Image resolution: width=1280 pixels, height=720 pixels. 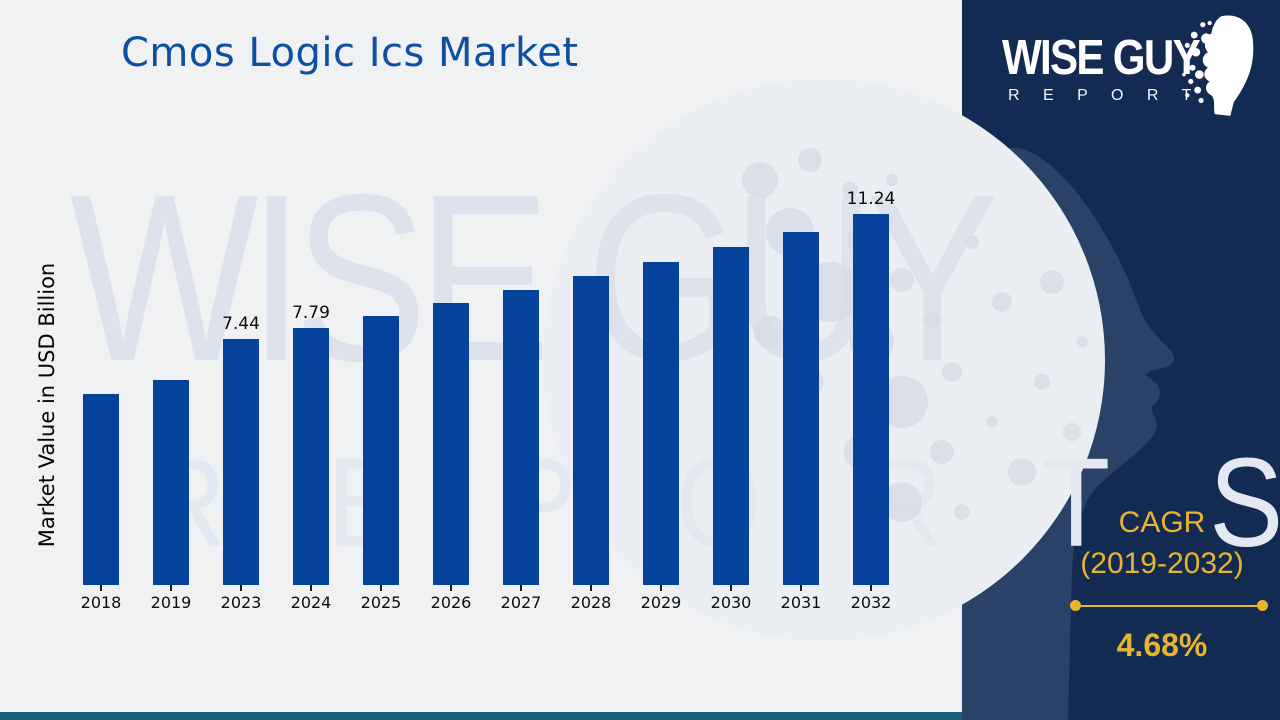 I want to click on x-label-2019: 2019, so click(x=171, y=602).